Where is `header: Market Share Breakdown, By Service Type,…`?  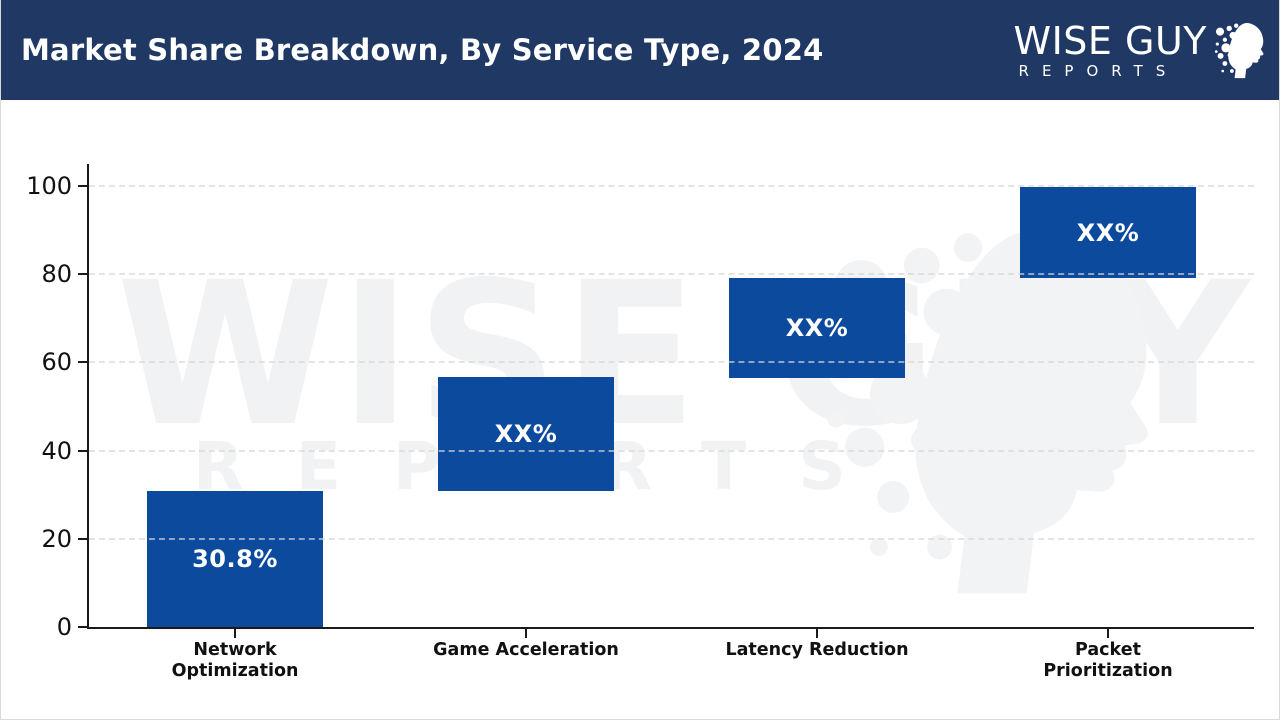 header: Market Share Breakdown, By Service Type,… is located at coordinates (640, 50).